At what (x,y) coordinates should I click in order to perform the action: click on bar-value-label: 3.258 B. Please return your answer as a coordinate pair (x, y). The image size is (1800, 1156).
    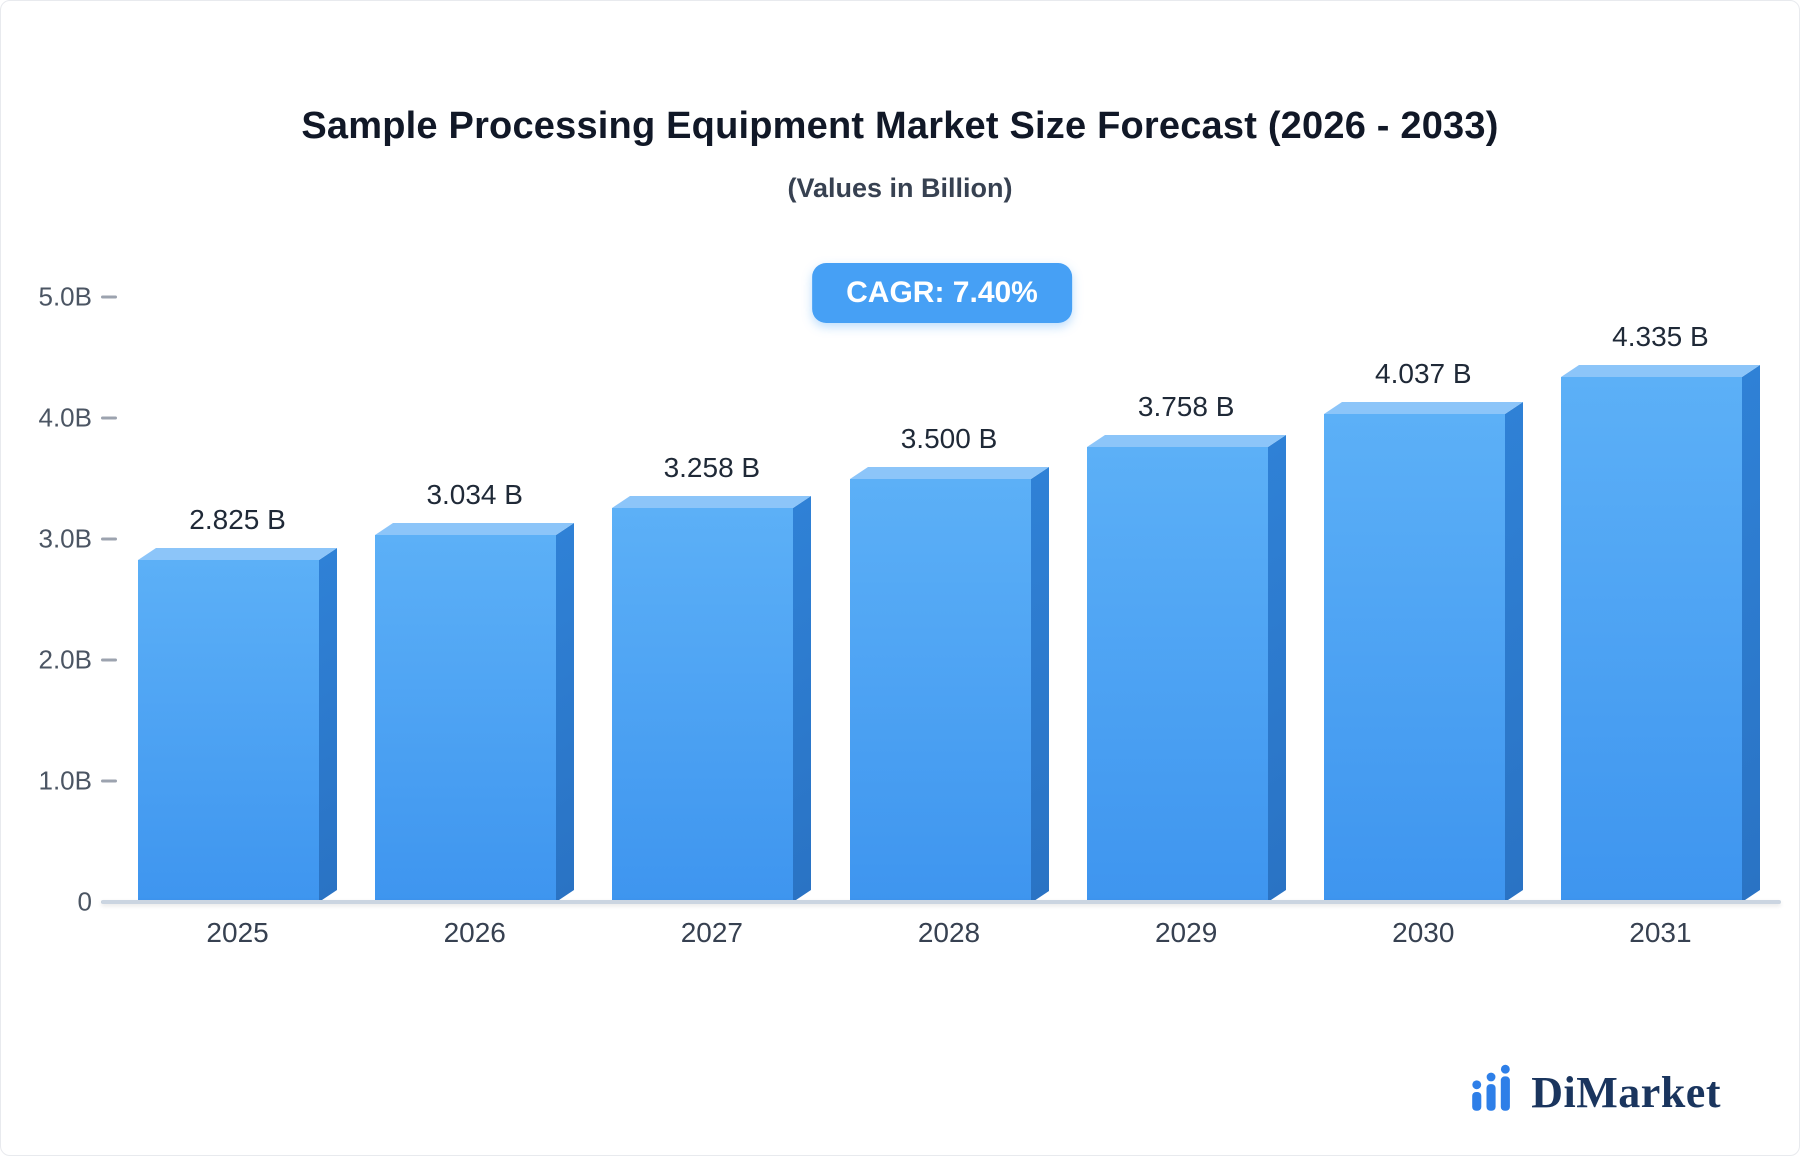
    Looking at the image, I should click on (712, 467).